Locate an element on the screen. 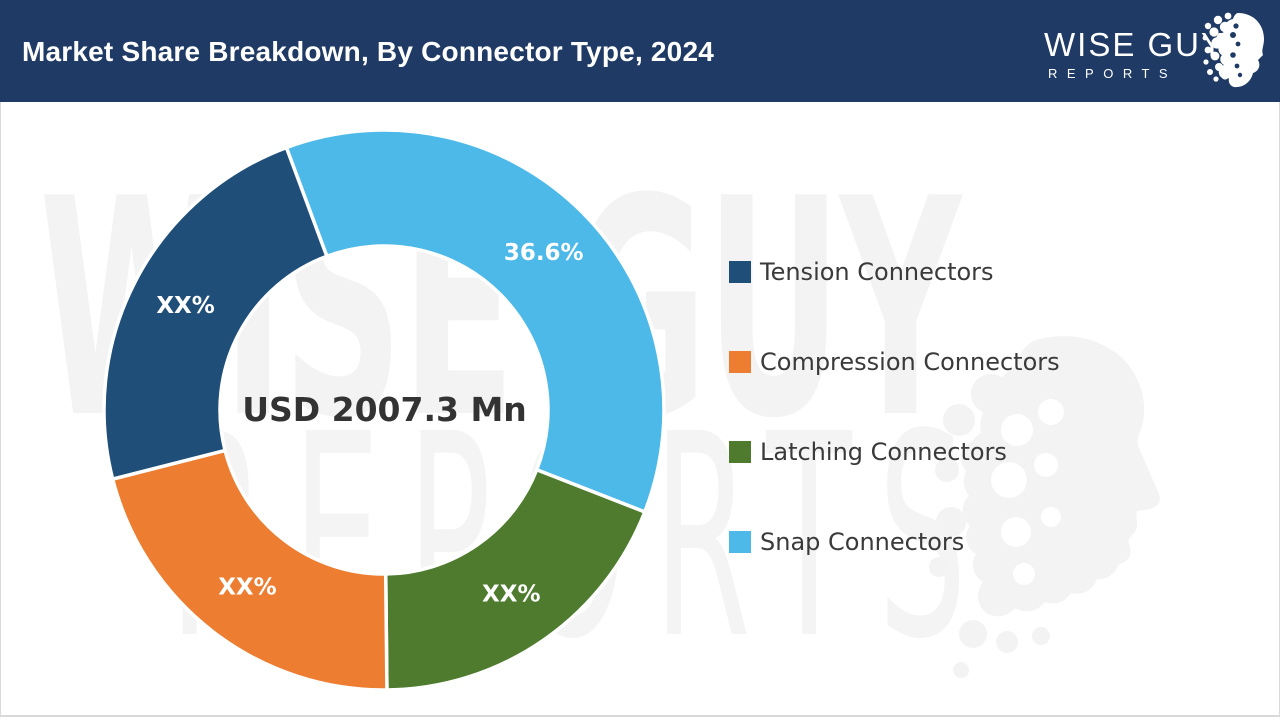 This screenshot has height=720, width=1280. legend-item-snap: Snap Connectors is located at coordinates (894, 542).